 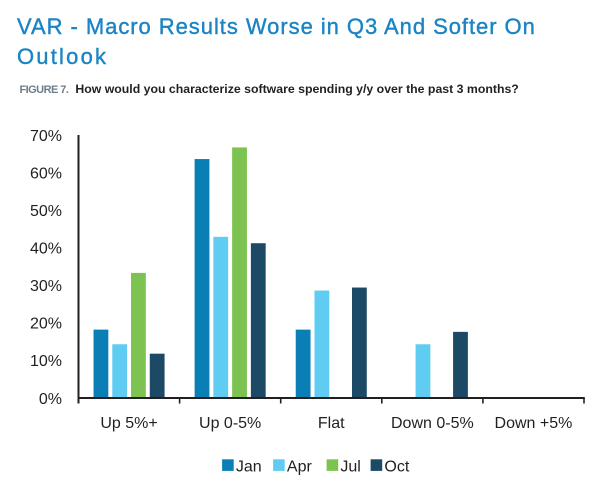 I want to click on svg-text: Apr, so click(x=300, y=466).